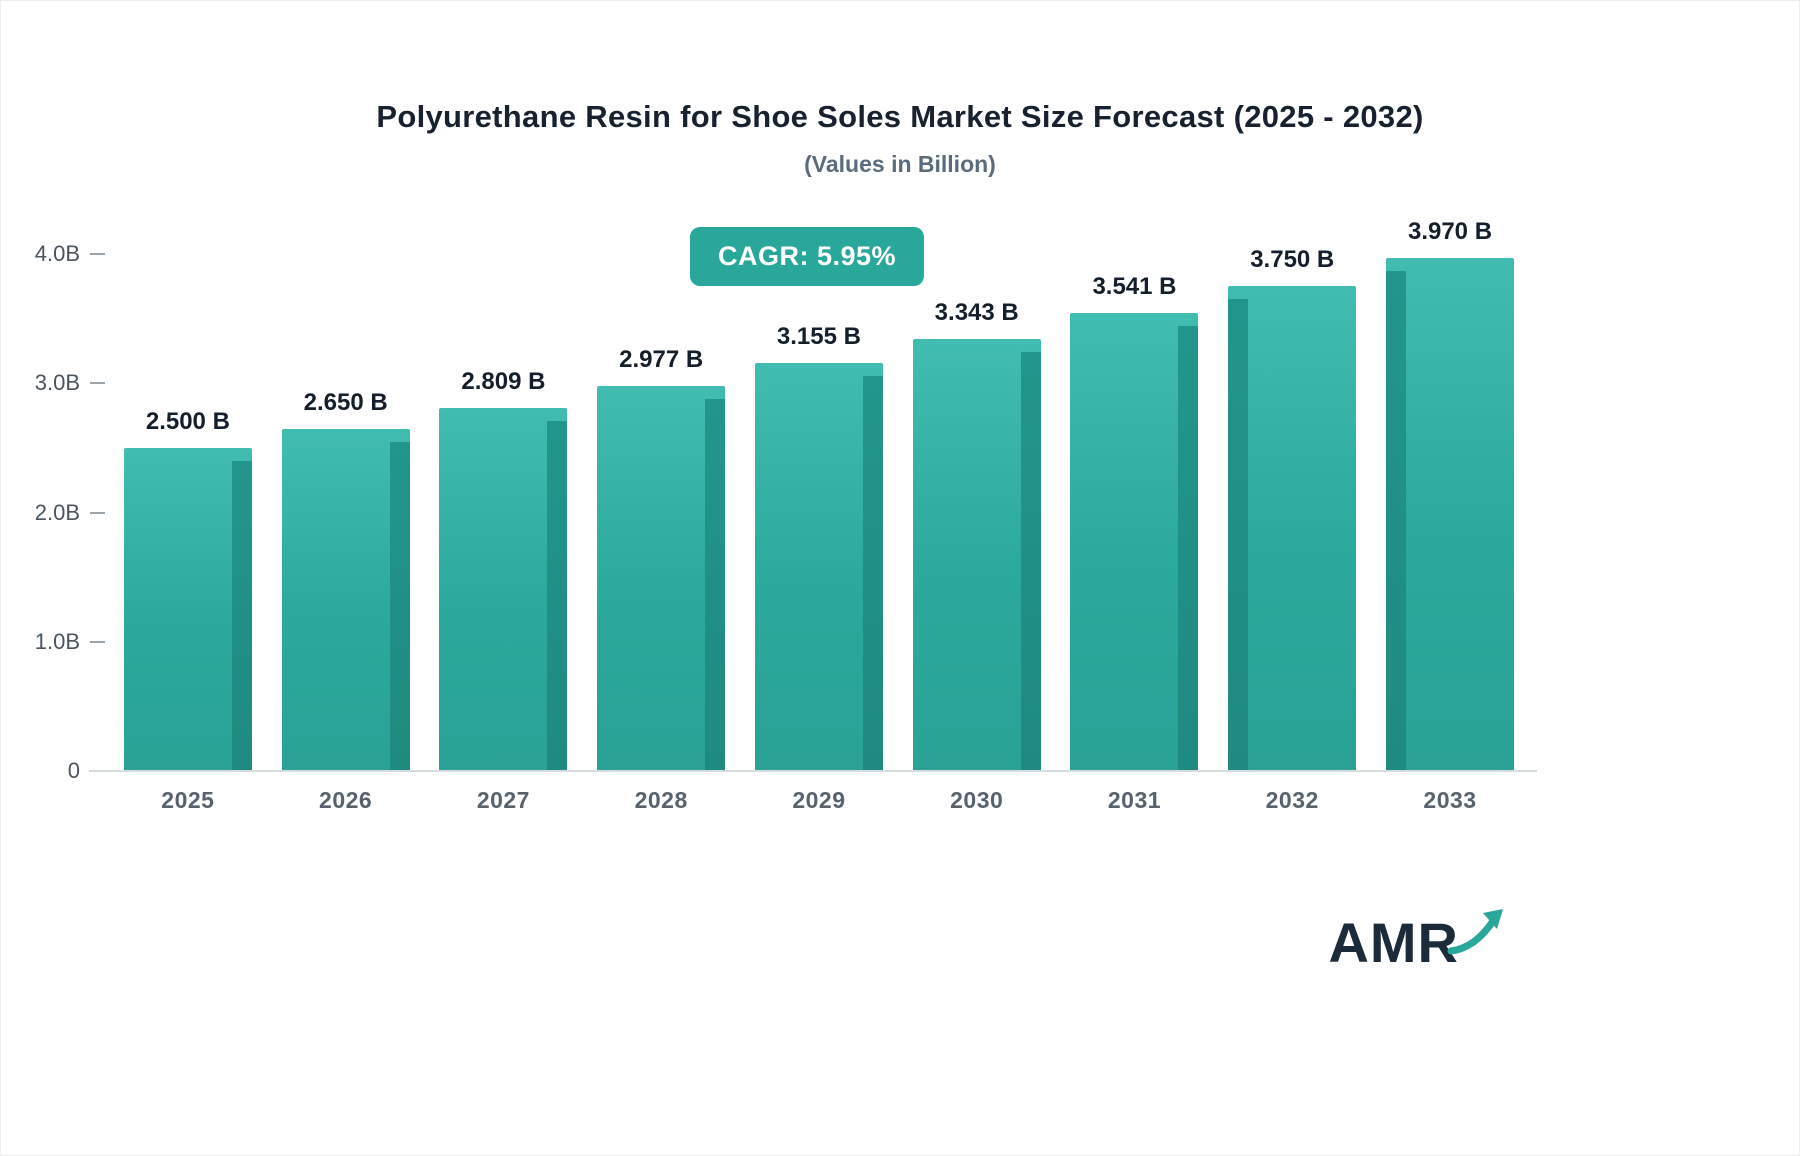 Image resolution: width=1800 pixels, height=1156 pixels. What do you see at coordinates (1450, 800) in the screenshot?
I see `x-axis-label: 2033` at bounding box center [1450, 800].